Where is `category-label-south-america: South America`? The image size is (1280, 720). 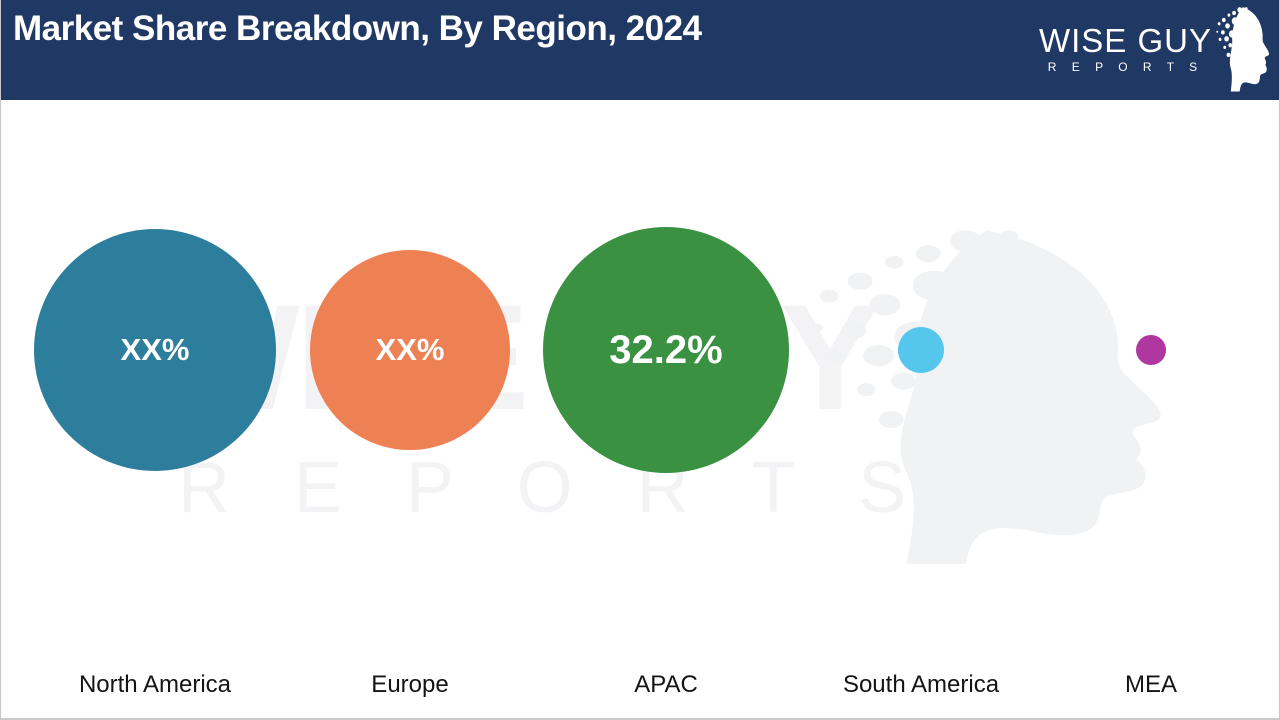
category-label-south-america: South America is located at coordinates (921, 684).